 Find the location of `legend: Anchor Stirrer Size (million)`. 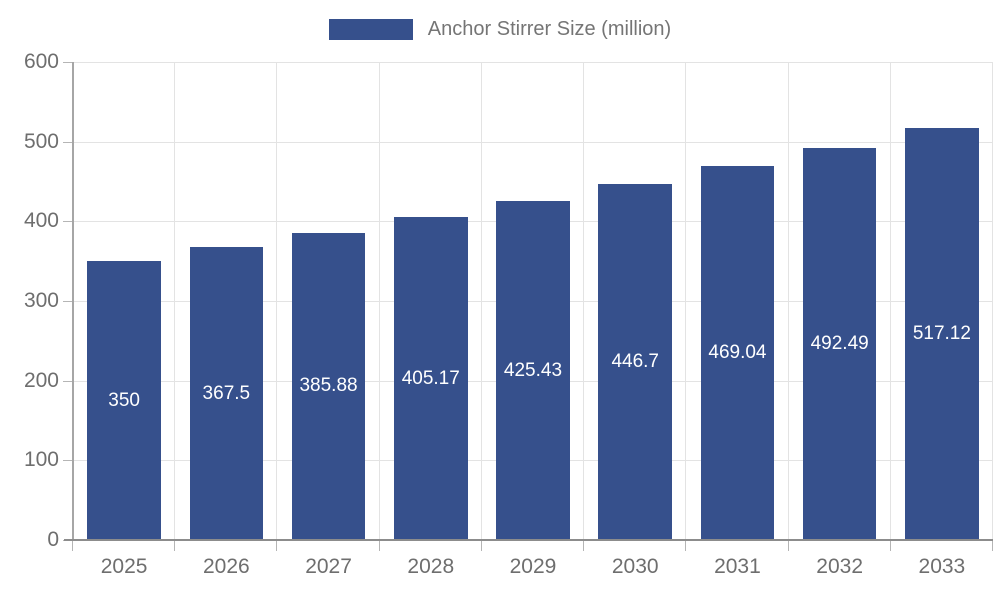

legend: Anchor Stirrer Size (million) is located at coordinates (500, 29).